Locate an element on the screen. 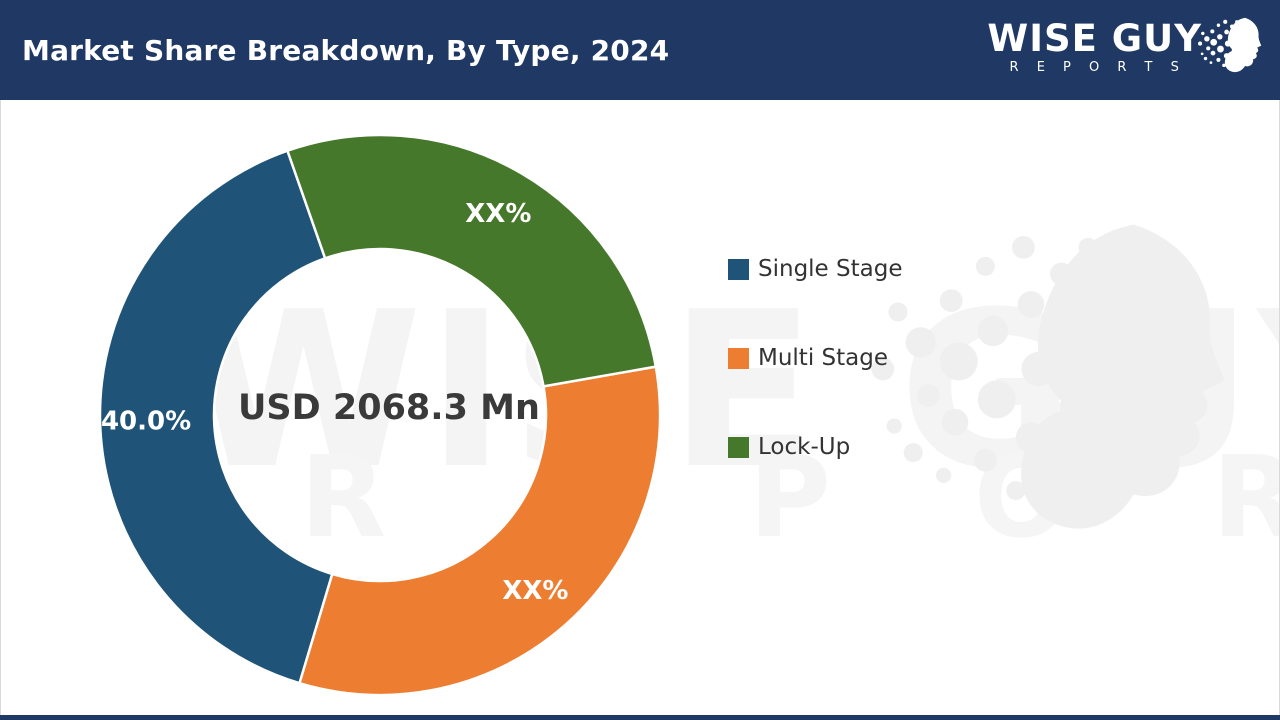  slice-label-single-stage: 40.0% is located at coordinates (146, 421).